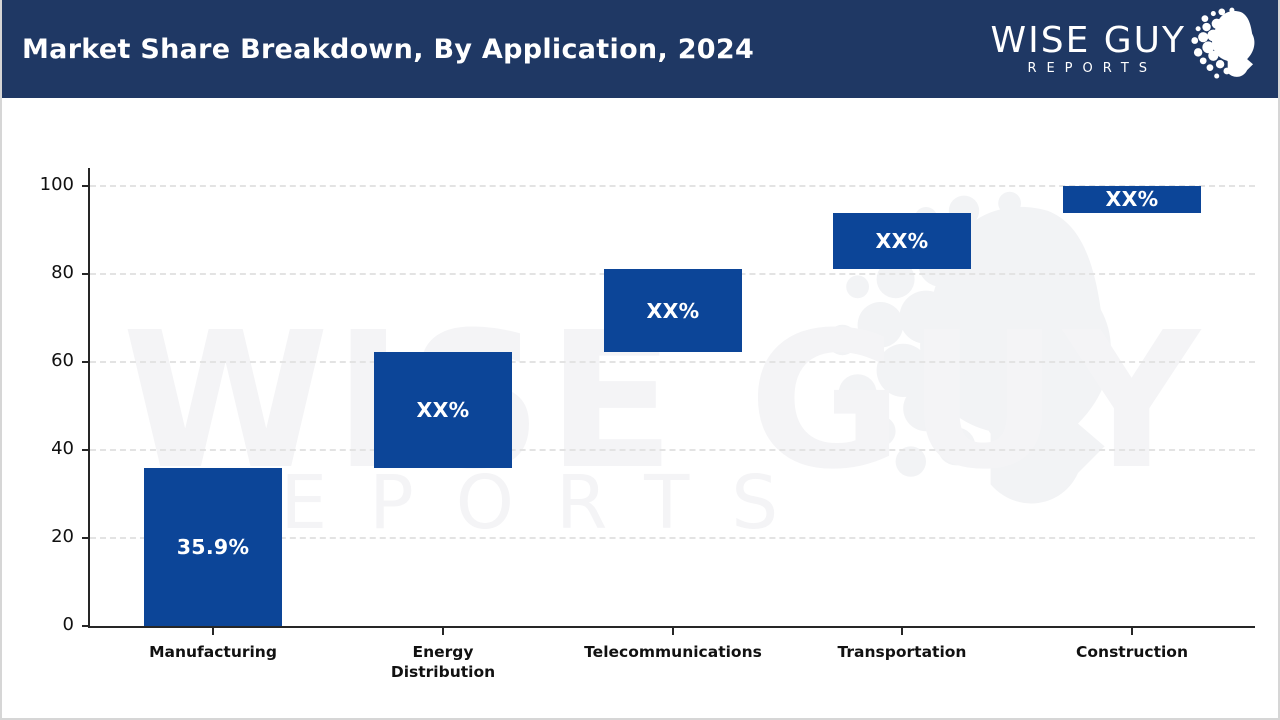 The image size is (1280, 720). I want to click on bar-energy-distribution: XX%, so click(443, 410).